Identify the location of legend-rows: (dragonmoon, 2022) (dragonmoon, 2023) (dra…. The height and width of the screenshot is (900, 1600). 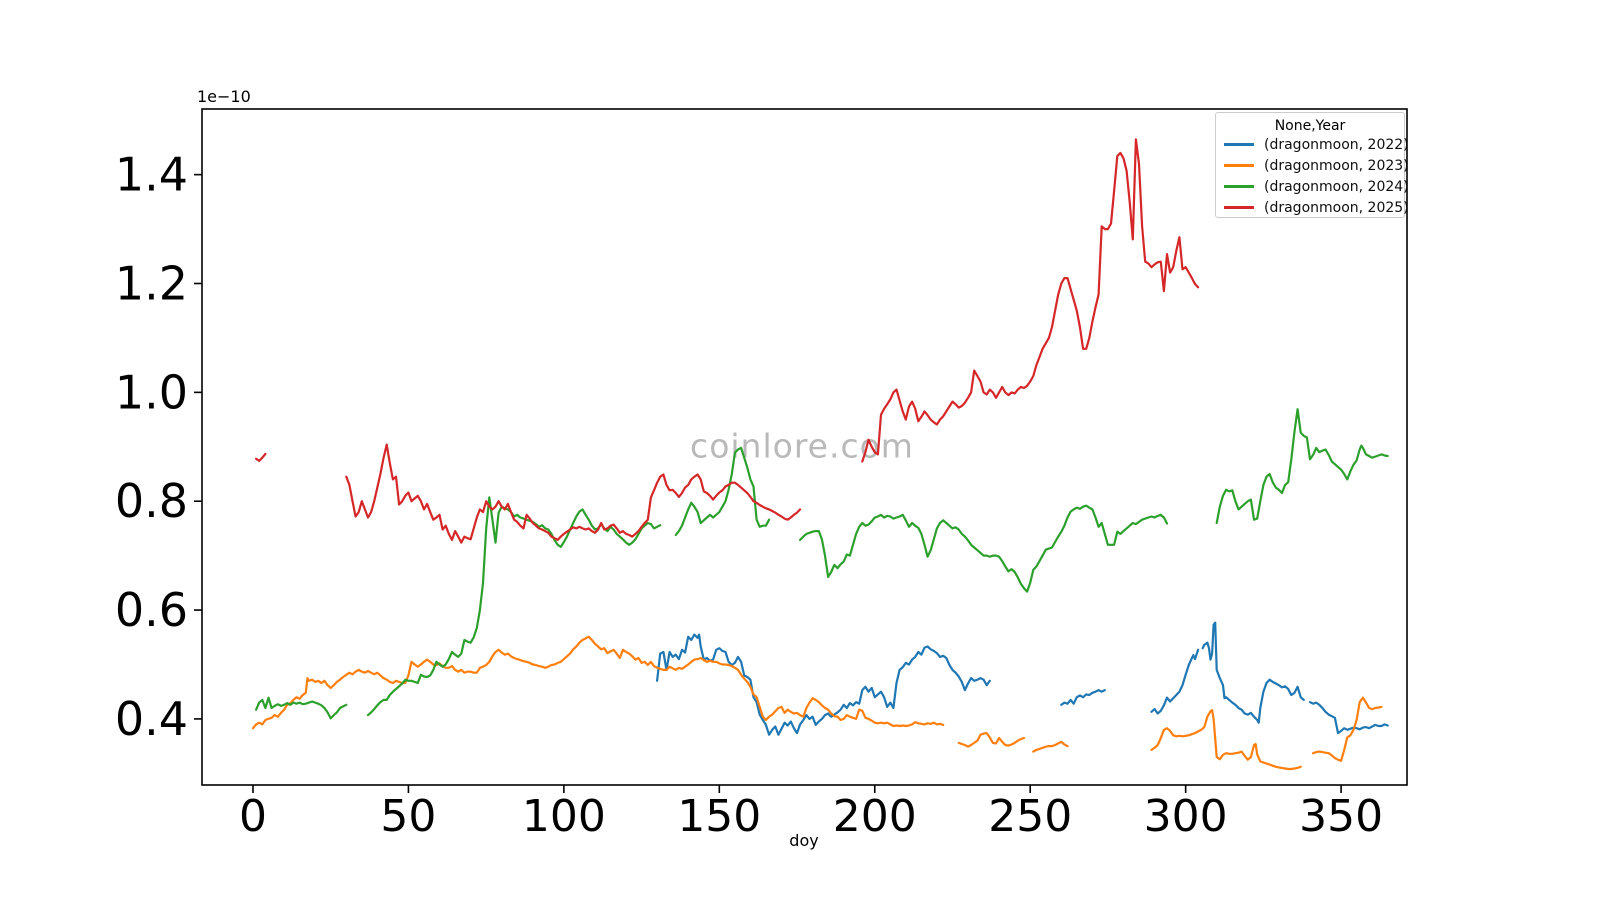
(1312, 176).